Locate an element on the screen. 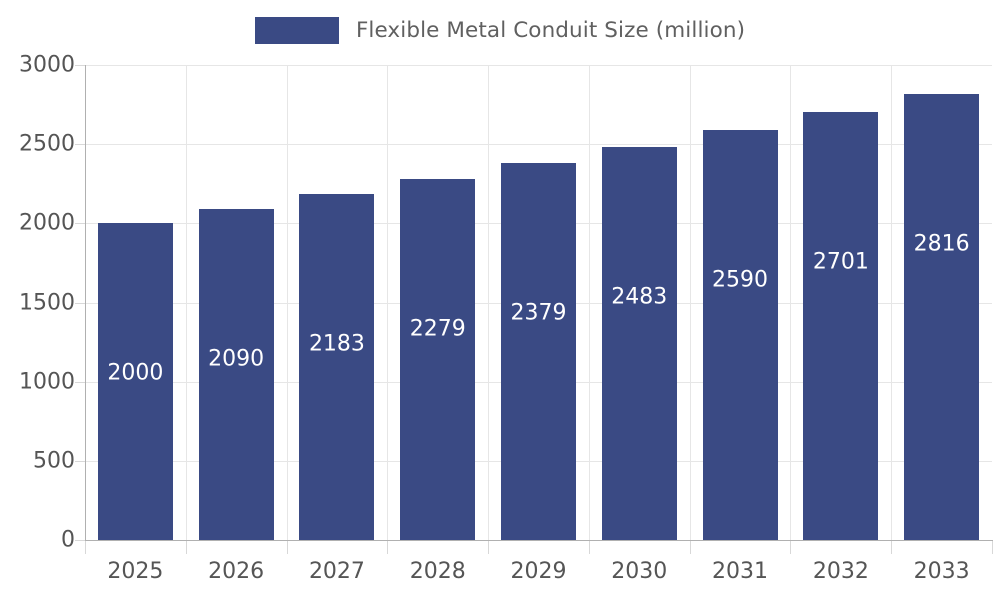 This screenshot has width=1000, height=600. x-axis-tick-label-2028: 2028 is located at coordinates (437, 571).